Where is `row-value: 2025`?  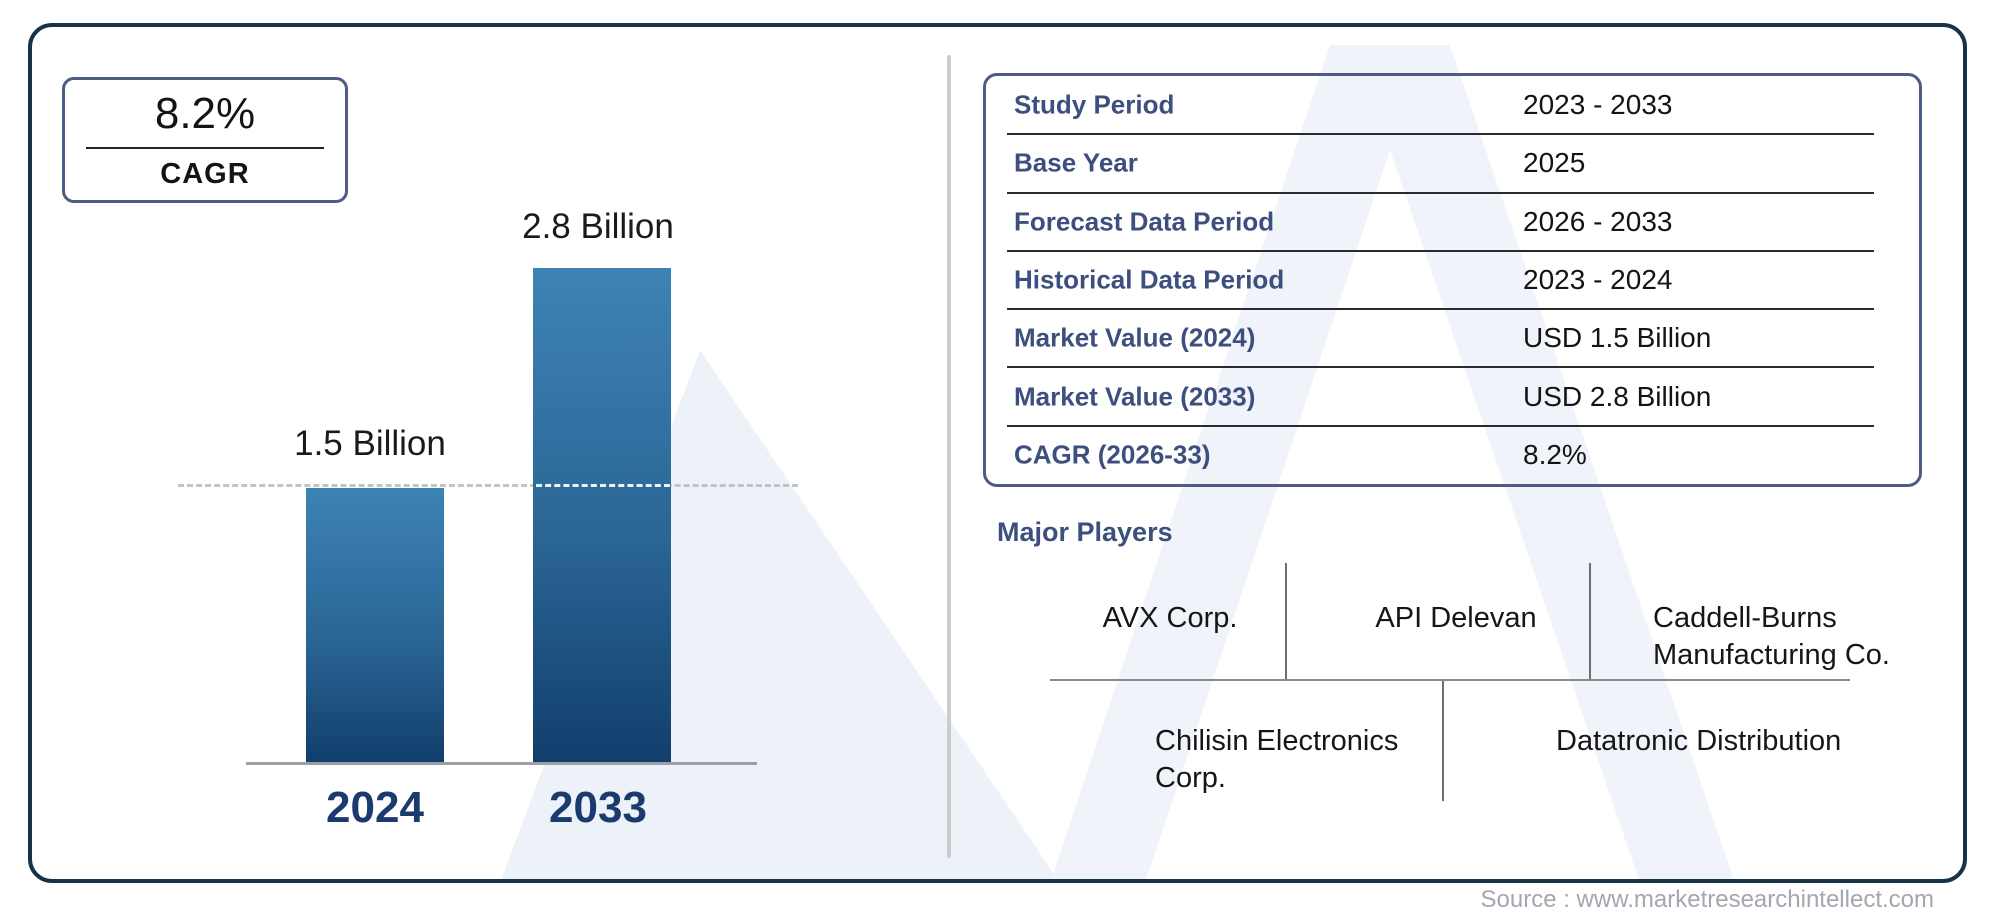 row-value: 2025 is located at coordinates (1554, 163).